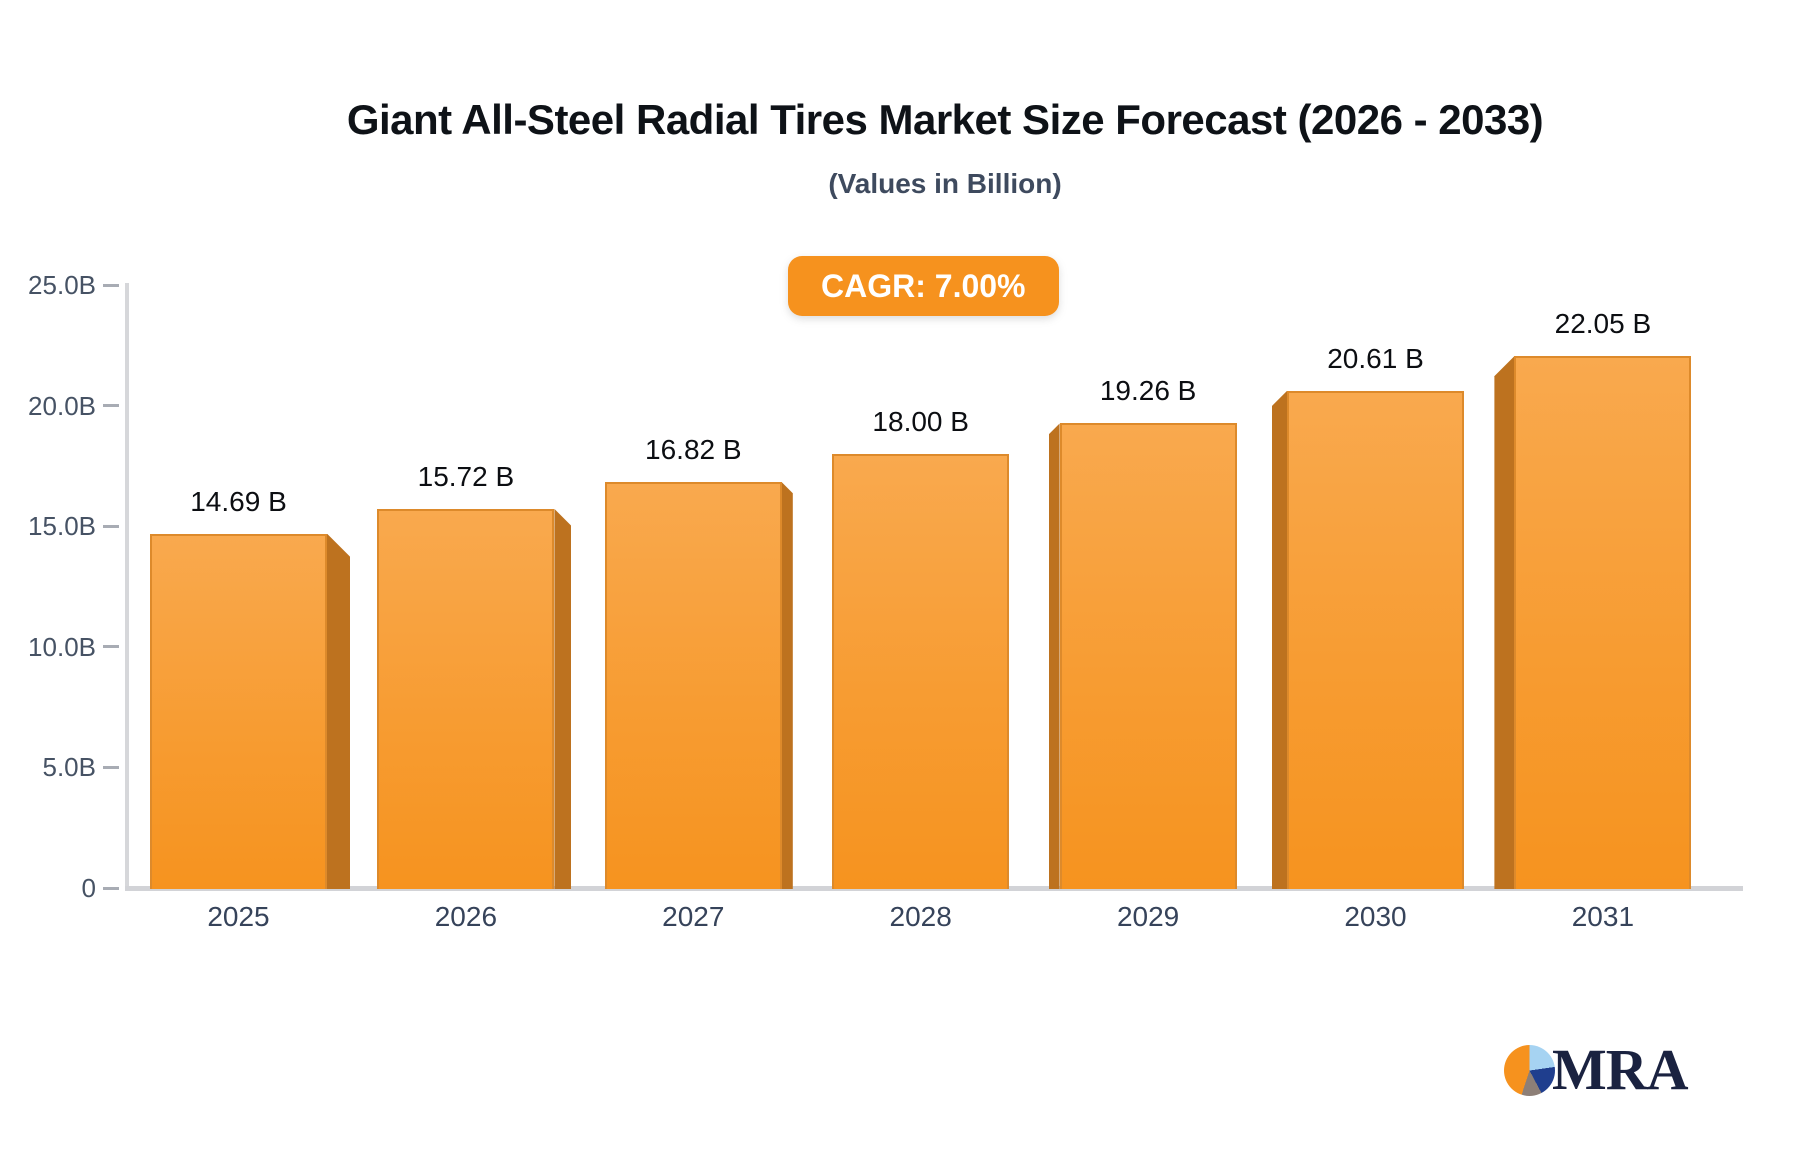 The image size is (1800, 1156). I want to click on y-axis-tick-label: 15.0B, so click(62, 526).